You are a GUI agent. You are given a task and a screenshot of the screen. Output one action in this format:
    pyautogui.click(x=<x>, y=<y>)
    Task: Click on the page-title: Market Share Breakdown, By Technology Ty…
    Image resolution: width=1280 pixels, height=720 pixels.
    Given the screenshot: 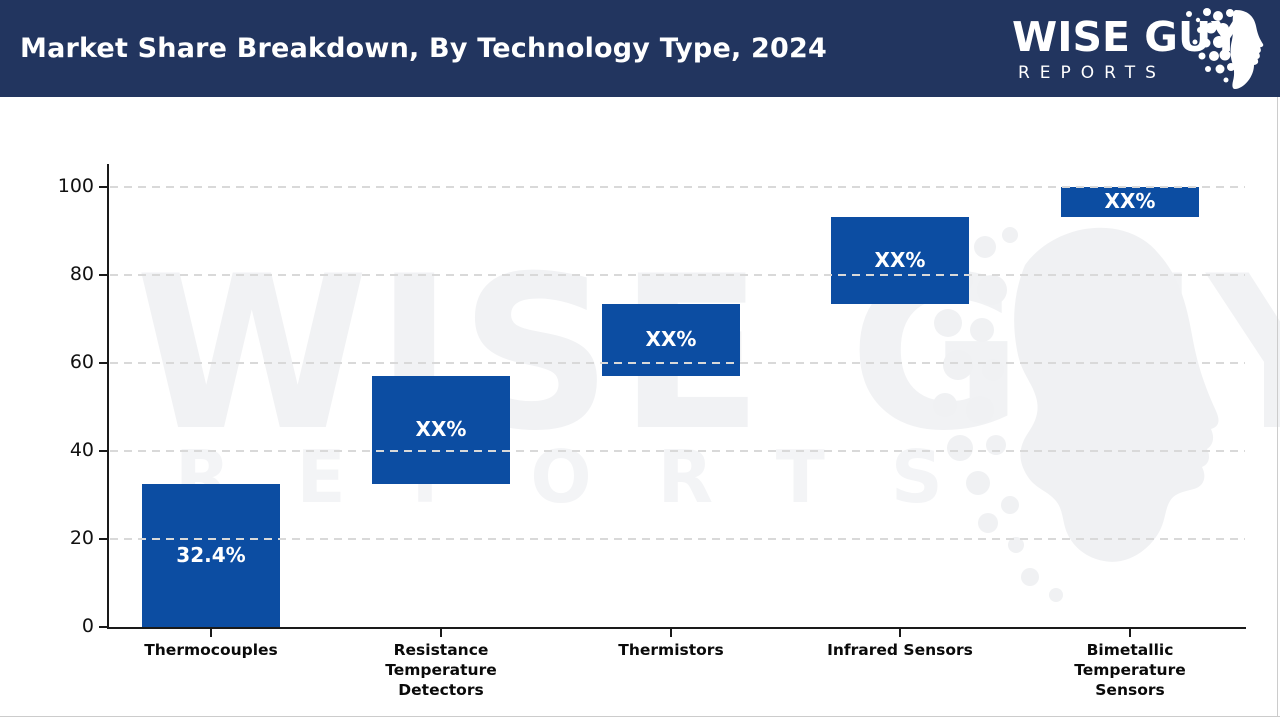 What is the action you would take?
    pyautogui.click(x=423, y=48)
    